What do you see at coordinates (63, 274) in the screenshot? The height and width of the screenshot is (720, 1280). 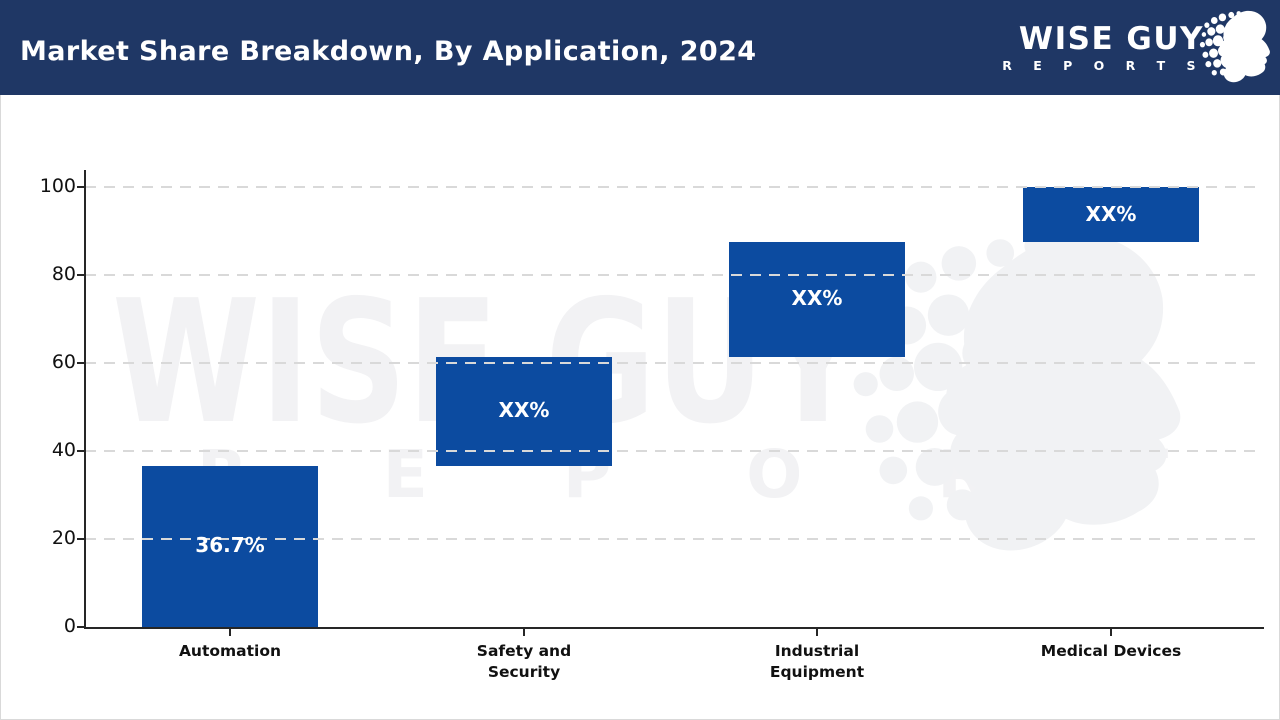 I see `y-tick-label-80: 80` at bounding box center [63, 274].